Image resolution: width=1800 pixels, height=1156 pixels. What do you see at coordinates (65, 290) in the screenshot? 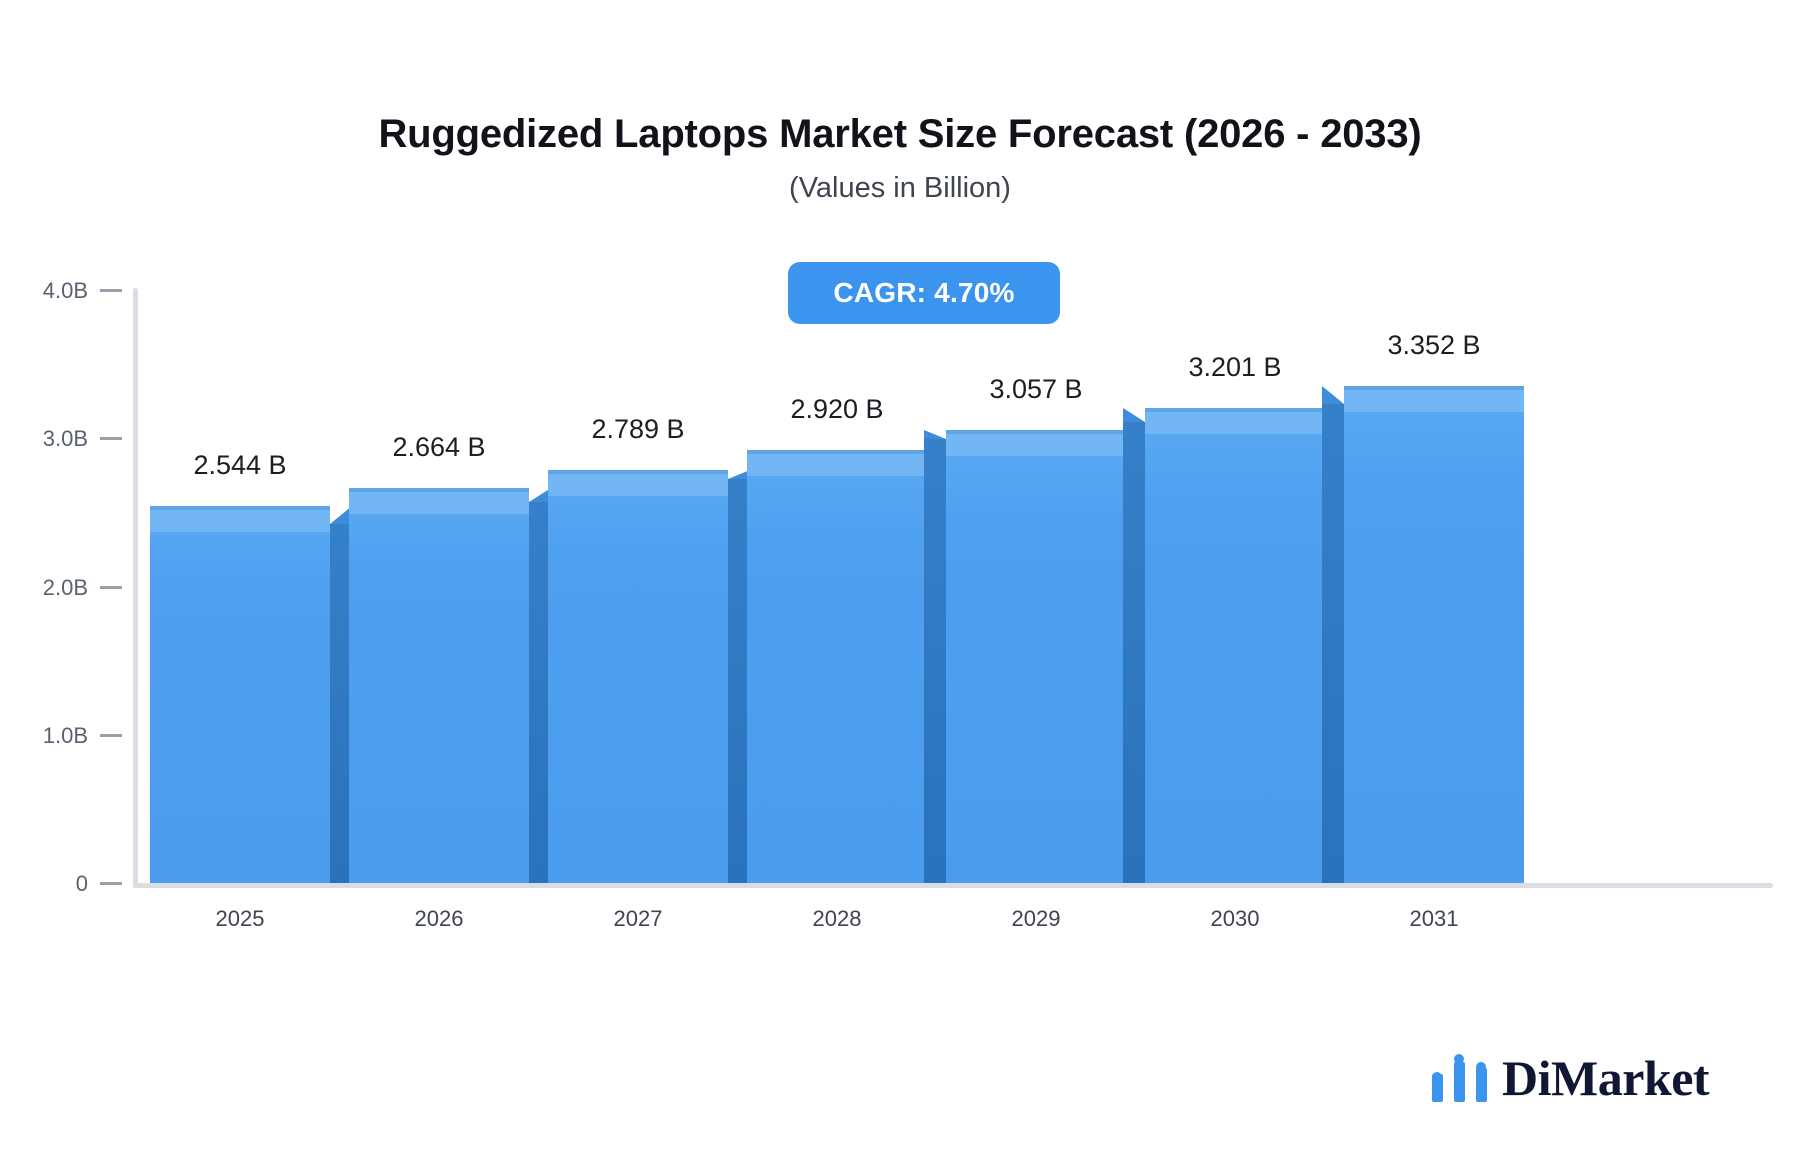
I see `y-axis-tick-label: 4.0B` at bounding box center [65, 290].